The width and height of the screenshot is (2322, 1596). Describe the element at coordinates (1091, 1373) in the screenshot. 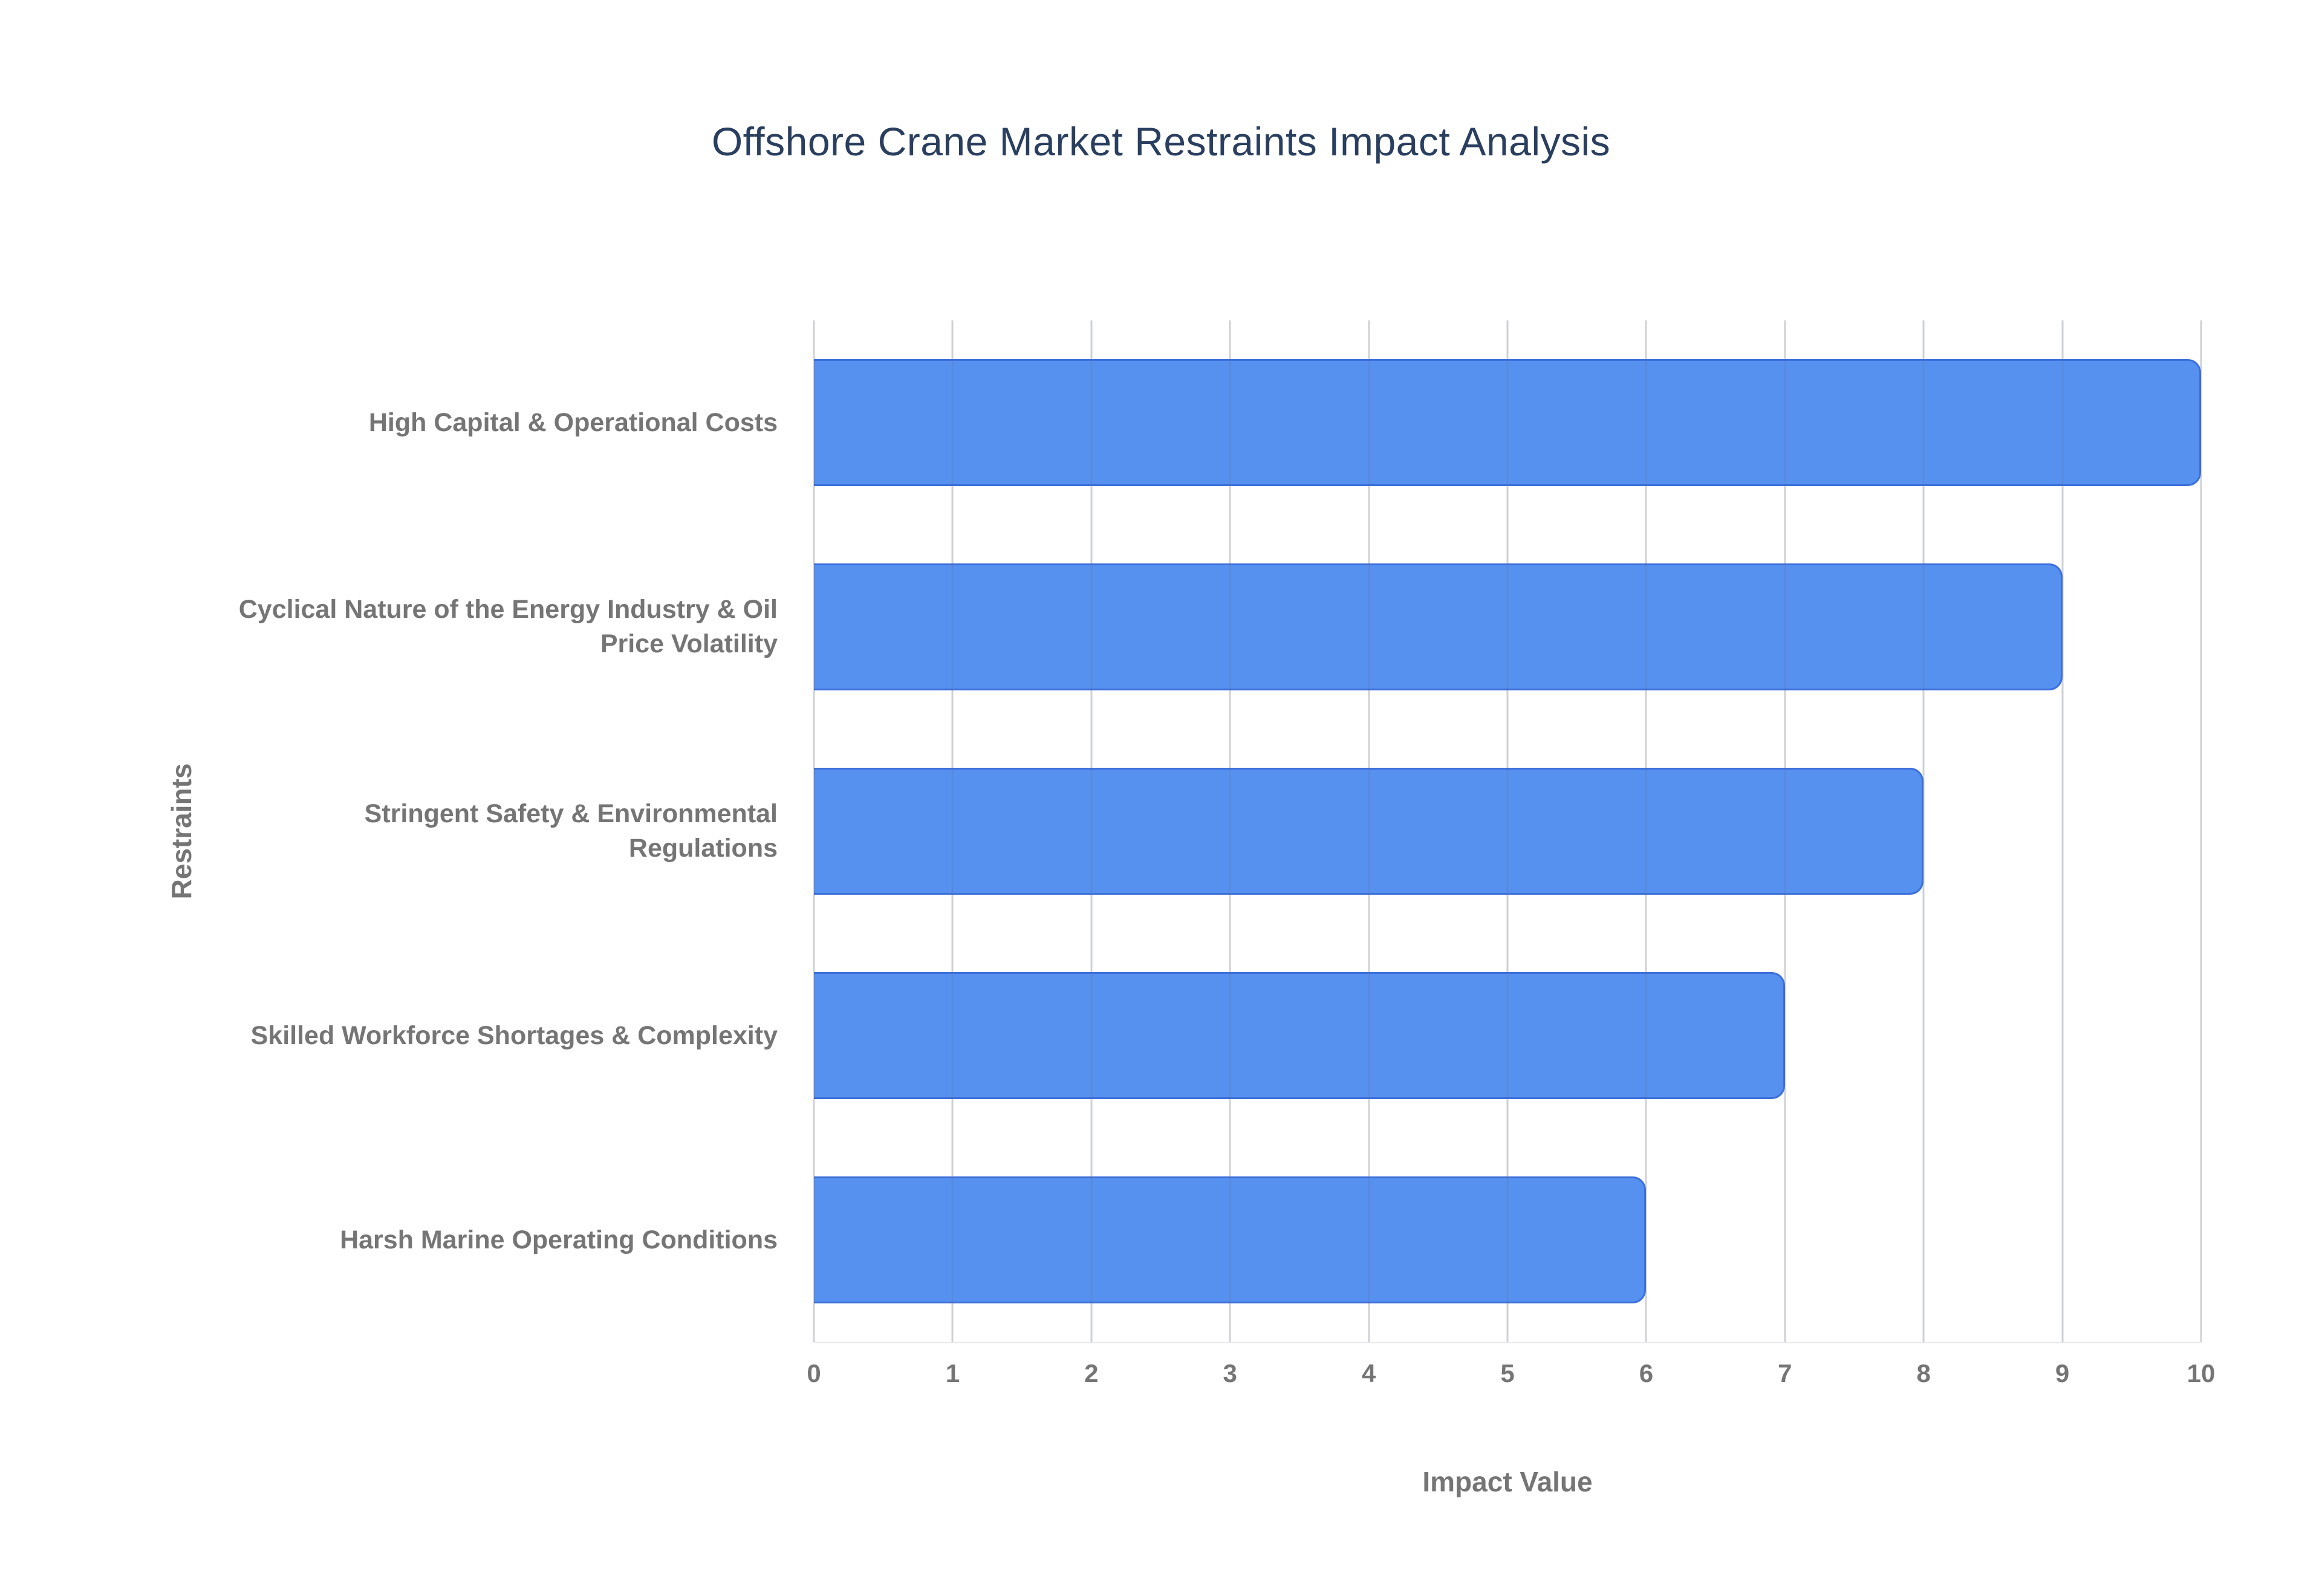

I see `x-tick-label-2: 2` at that location.